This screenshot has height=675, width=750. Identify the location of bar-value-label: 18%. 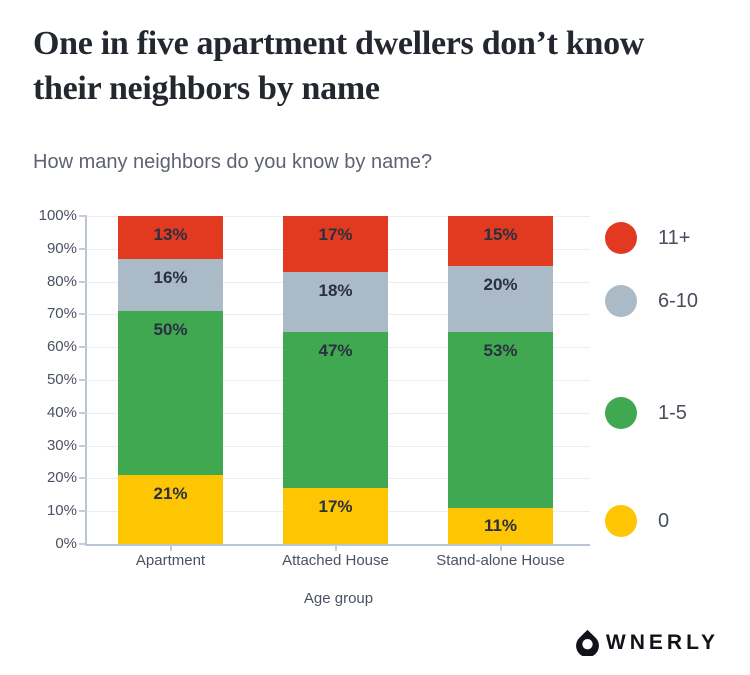
(335, 291).